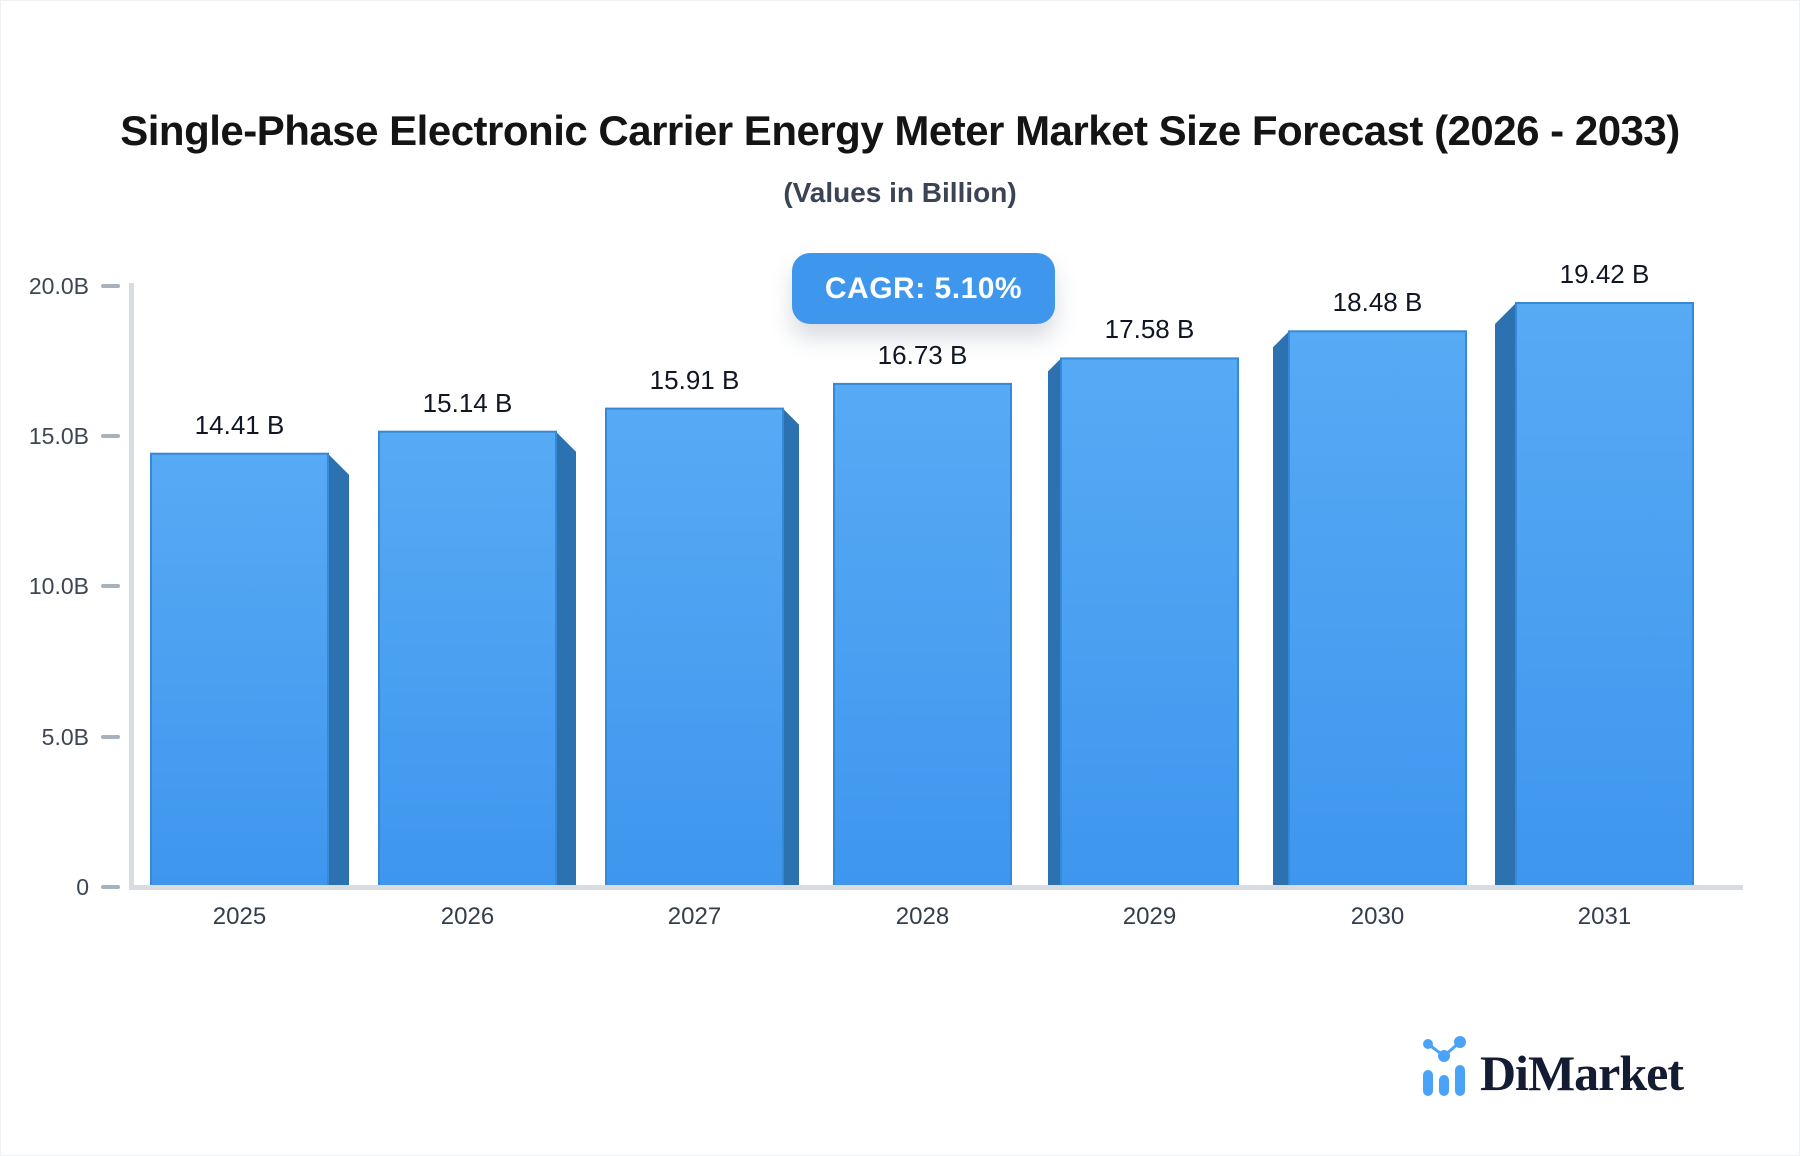  I want to click on y-tick-label-10.0B: 10.0B, so click(58, 586).